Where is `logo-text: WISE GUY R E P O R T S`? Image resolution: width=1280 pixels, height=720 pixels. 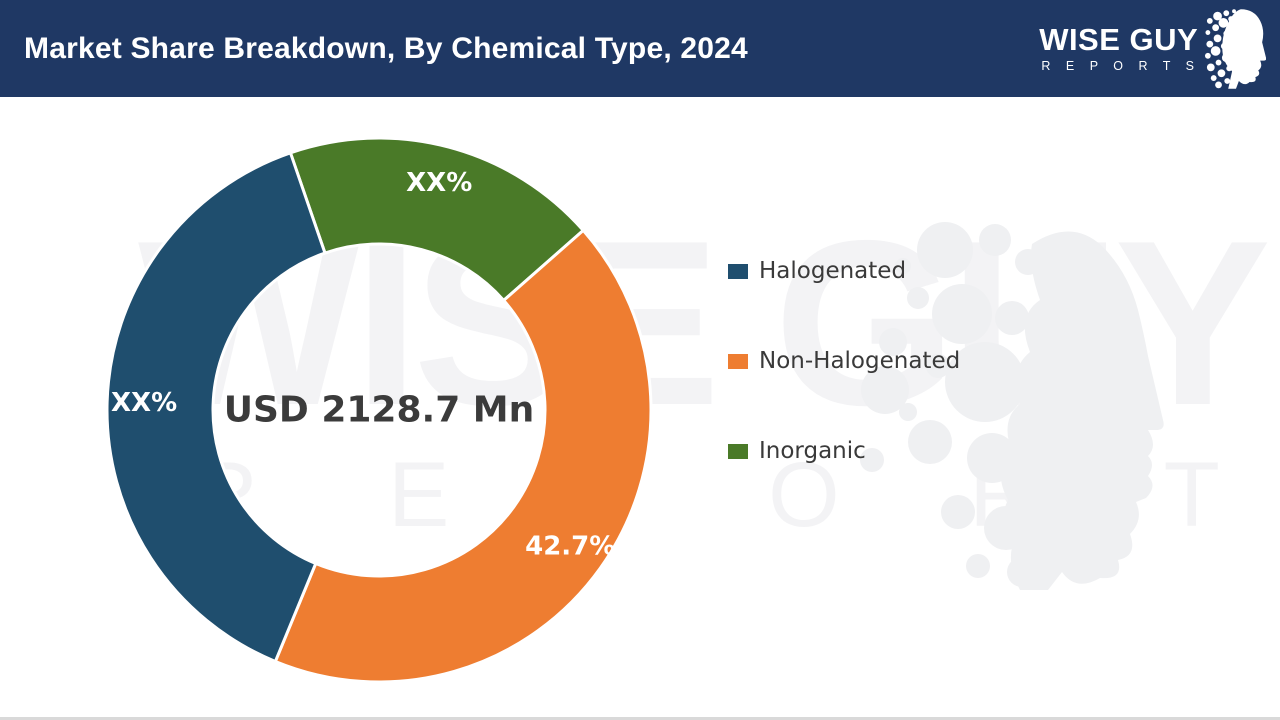 logo-text: WISE GUY R E P O R T S is located at coordinates (1118, 48).